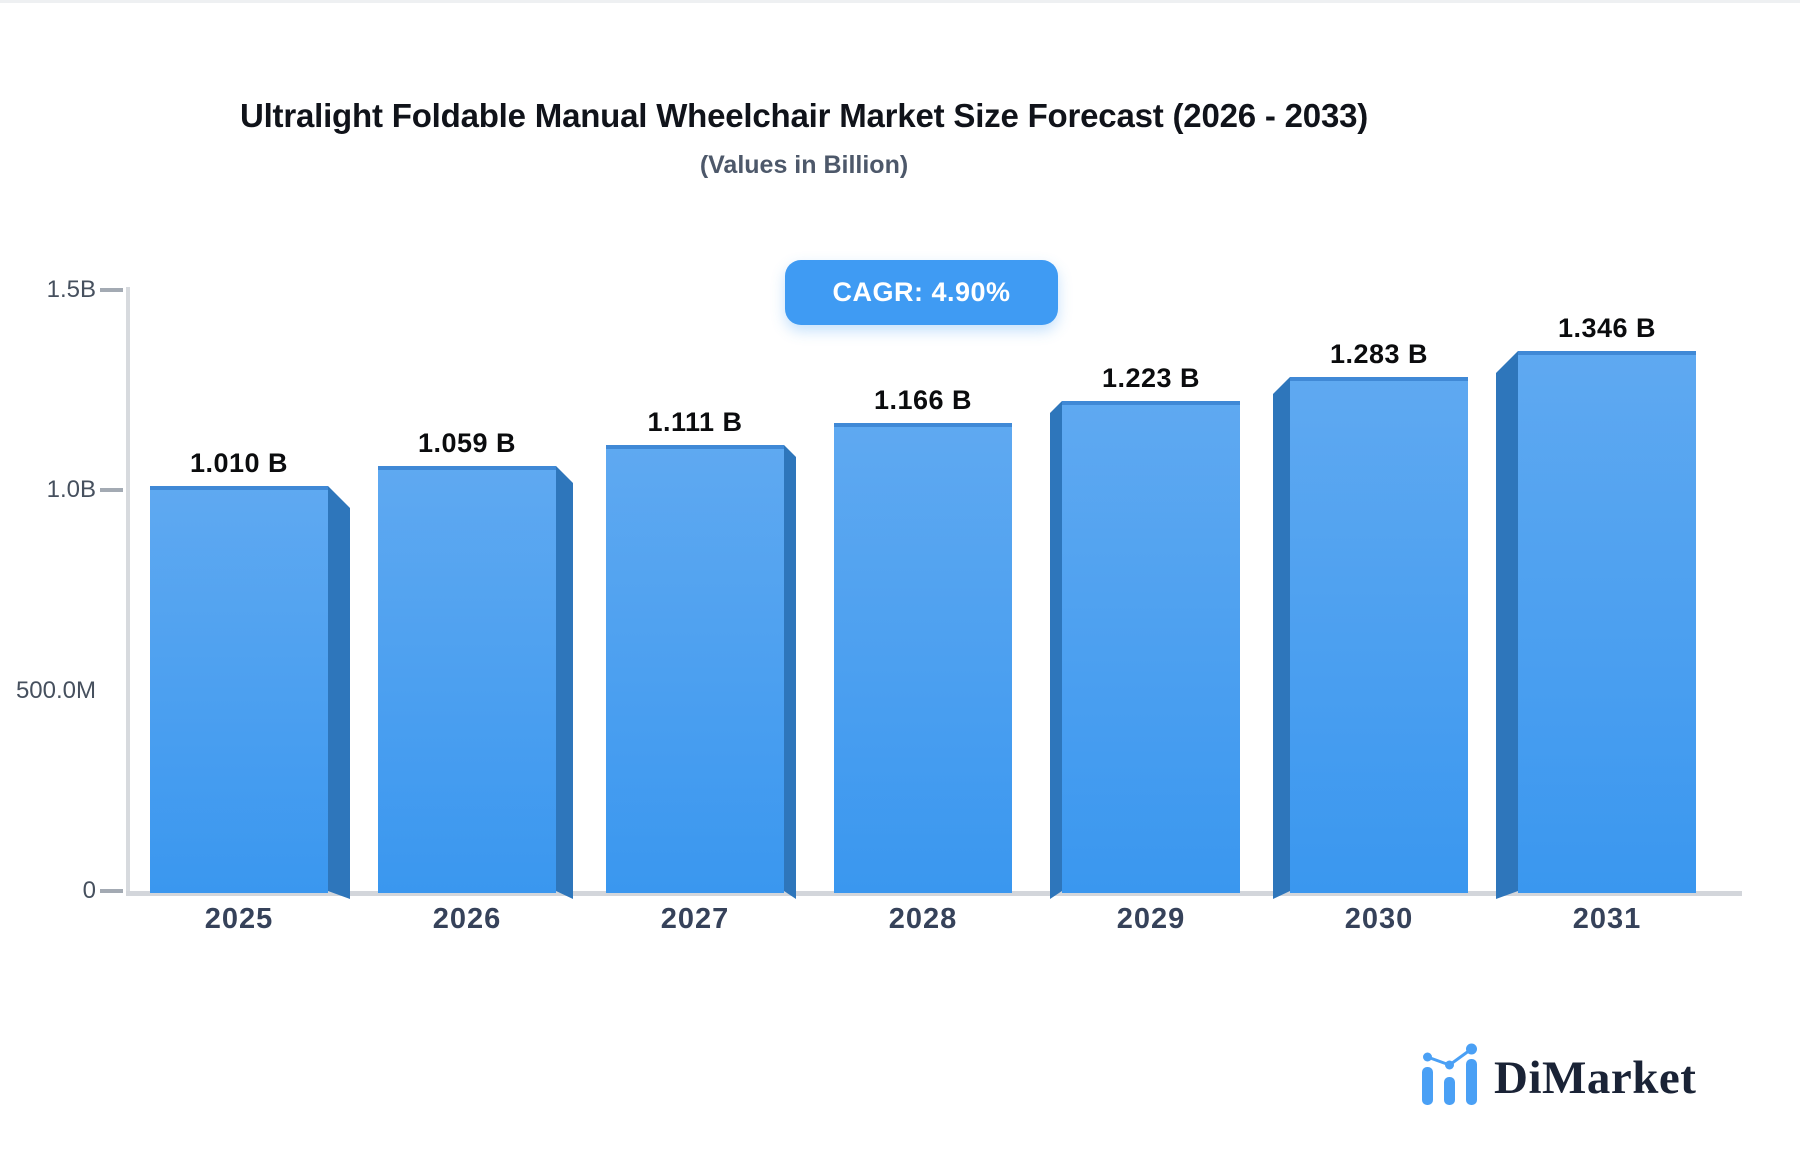 The width and height of the screenshot is (1800, 1156). I want to click on bar-2031, so click(1607, 622).